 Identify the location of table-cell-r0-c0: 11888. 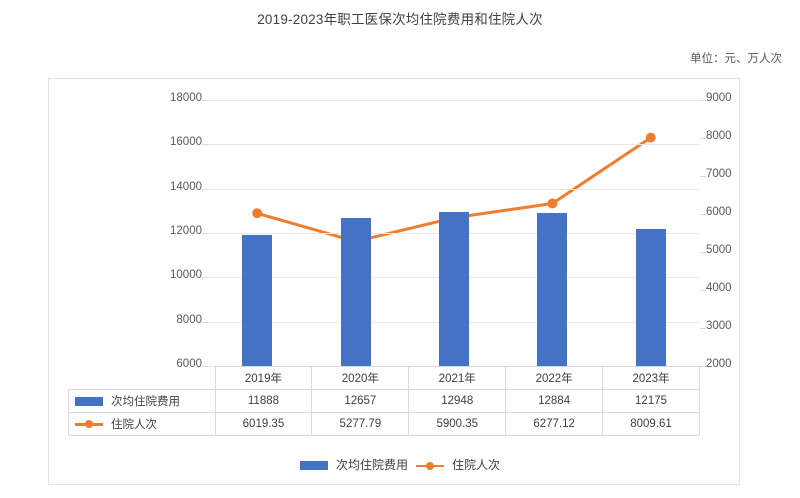
(263, 401).